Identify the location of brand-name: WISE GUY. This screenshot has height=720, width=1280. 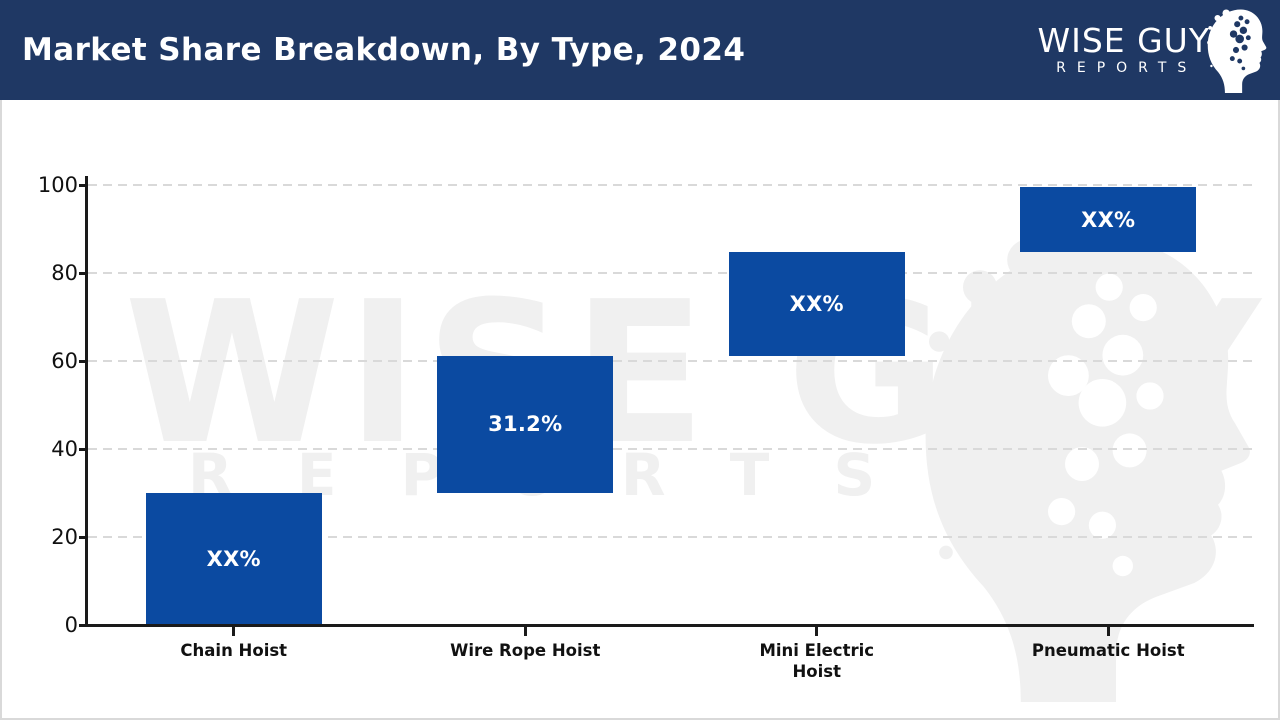
(1123, 40).